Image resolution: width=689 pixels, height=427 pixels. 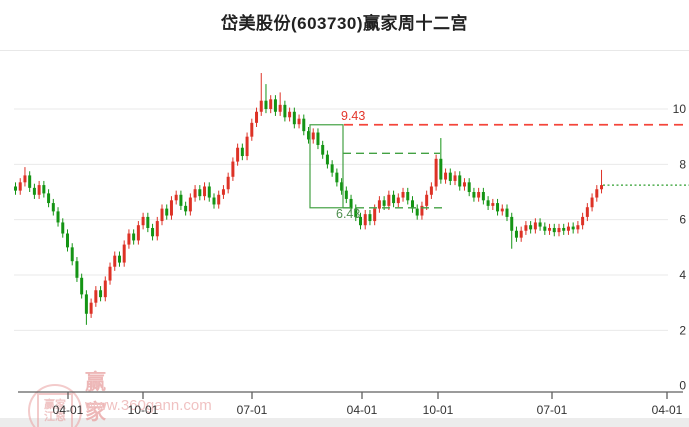 What do you see at coordinates (348, 214) in the screenshot?
I see `support-price-label: 6.43` at bounding box center [348, 214].